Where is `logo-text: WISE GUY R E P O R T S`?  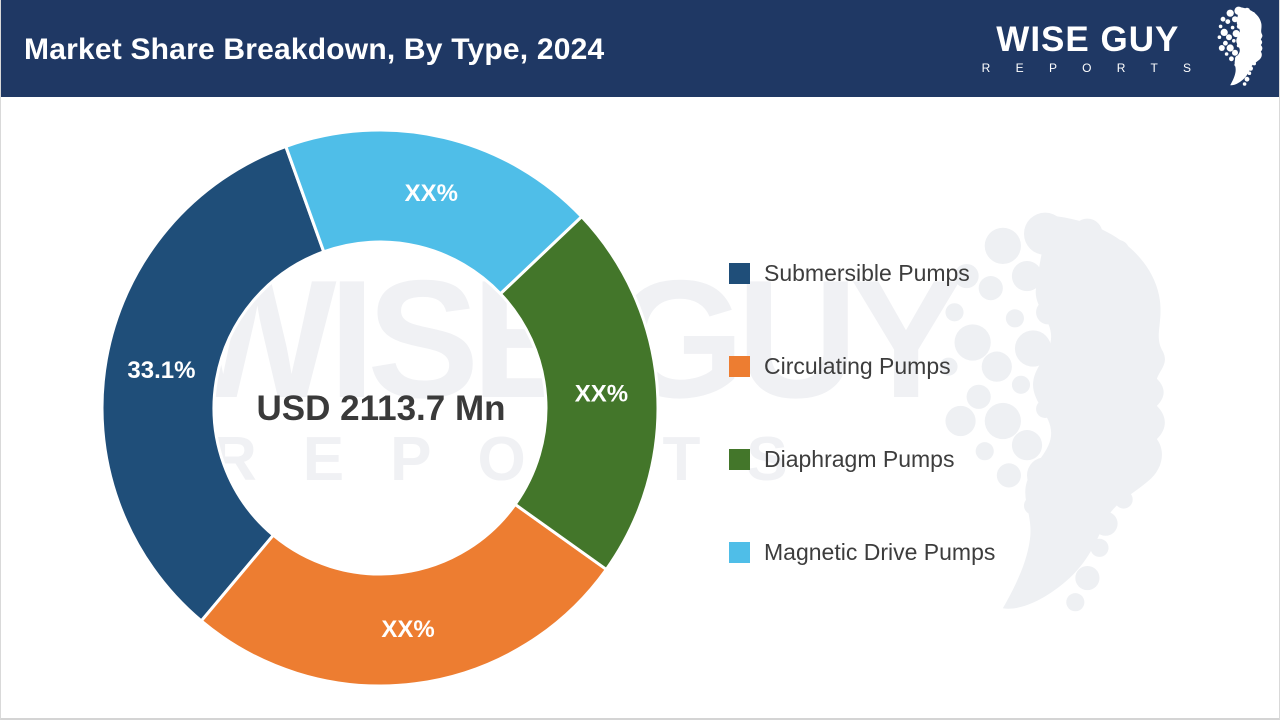 logo-text: WISE GUY R E P O R T S is located at coordinates (1088, 48).